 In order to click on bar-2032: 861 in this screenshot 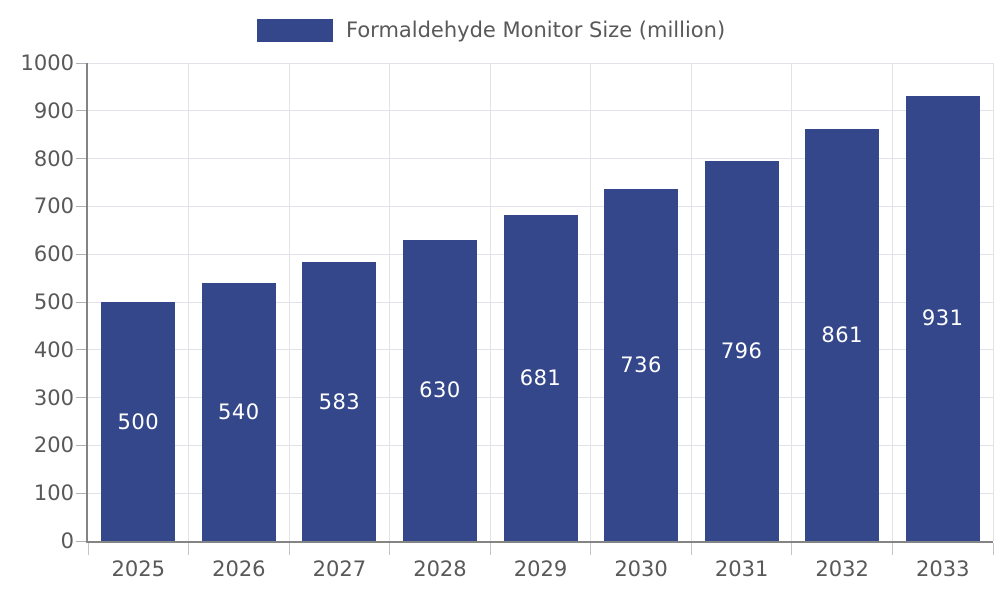, I will do `click(842, 335)`.